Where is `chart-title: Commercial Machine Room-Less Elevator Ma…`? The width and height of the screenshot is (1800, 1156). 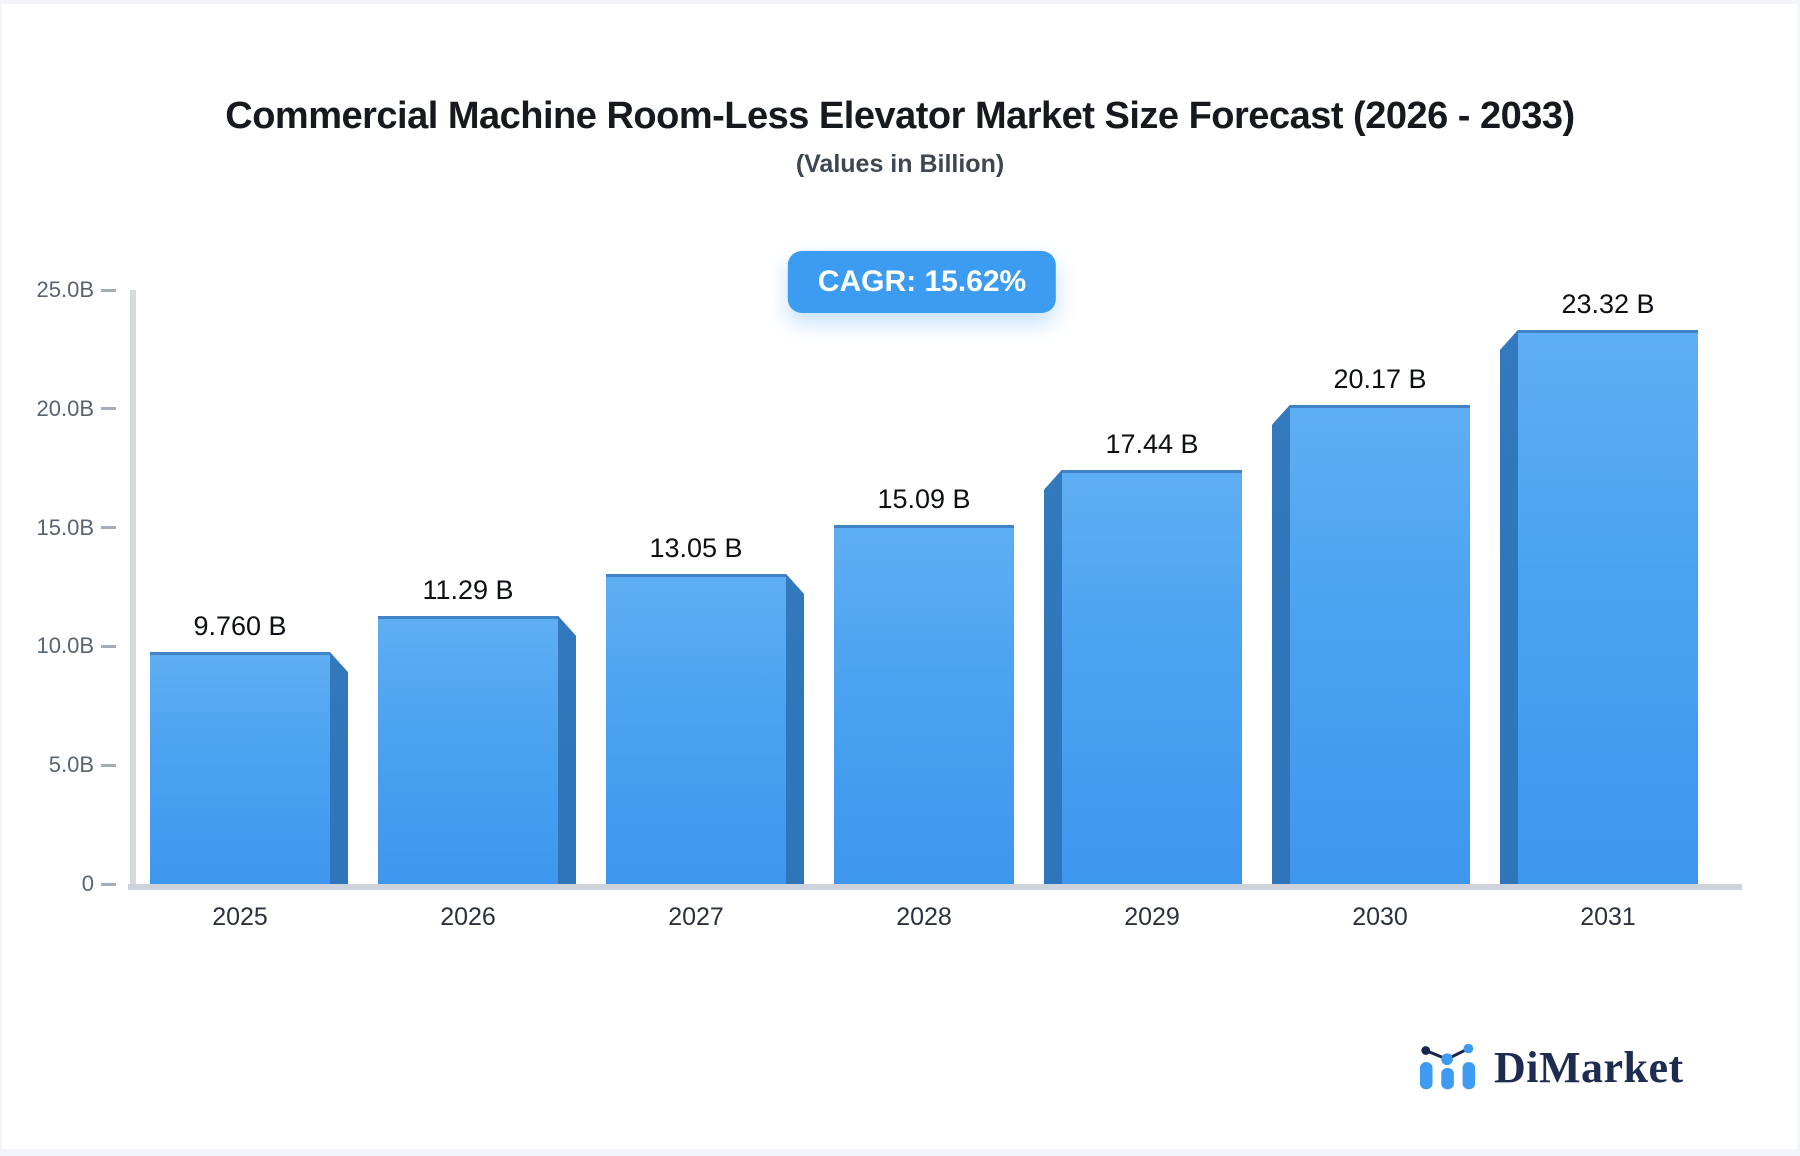
chart-title: Commercial Machine Room-Less Elevator Ma… is located at coordinates (900, 116).